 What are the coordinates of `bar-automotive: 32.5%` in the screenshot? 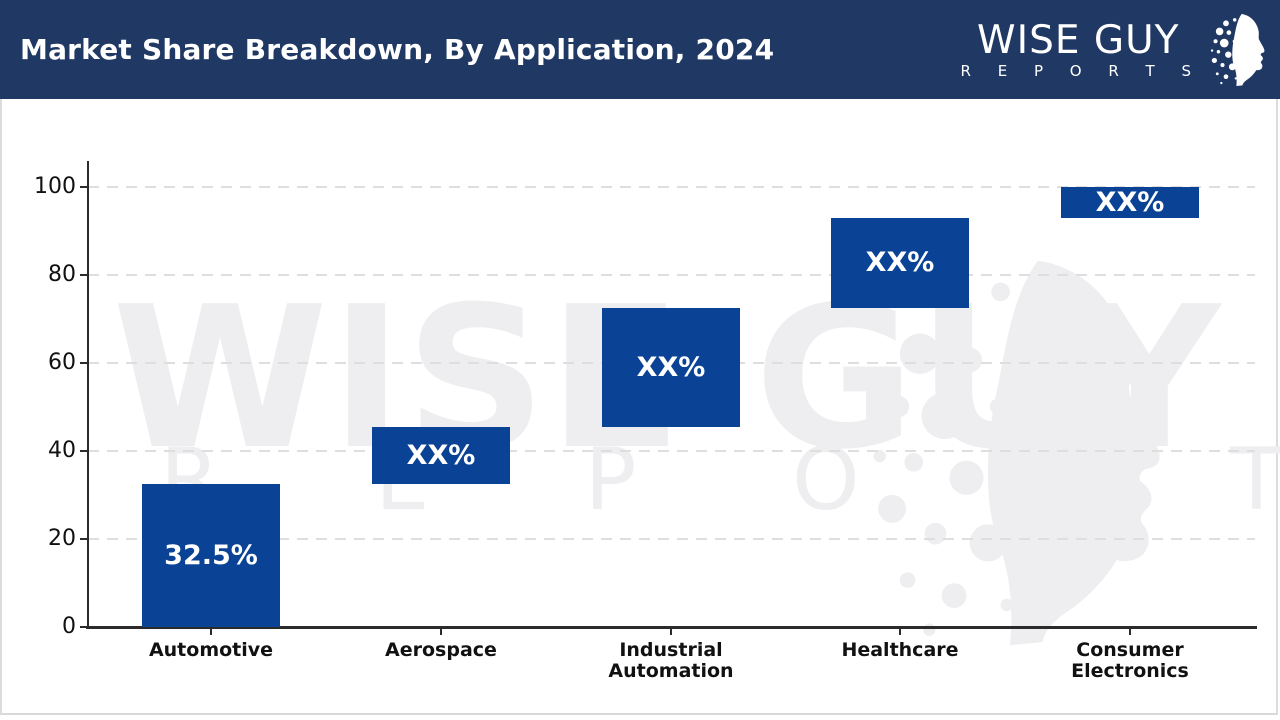 It's located at (211, 555).